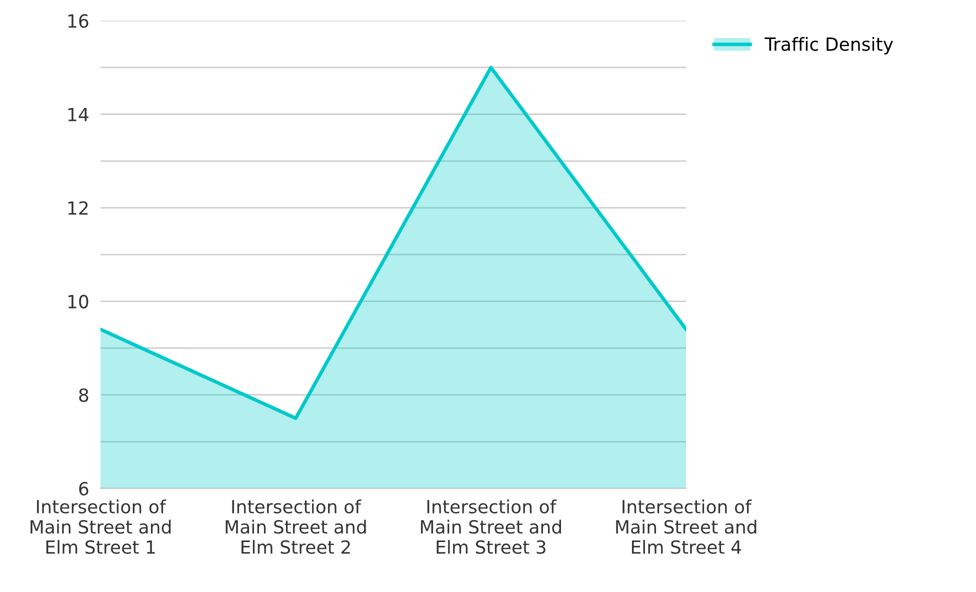 The image size is (976, 592). I want to click on legend-label: Traffic Density, so click(828, 45).